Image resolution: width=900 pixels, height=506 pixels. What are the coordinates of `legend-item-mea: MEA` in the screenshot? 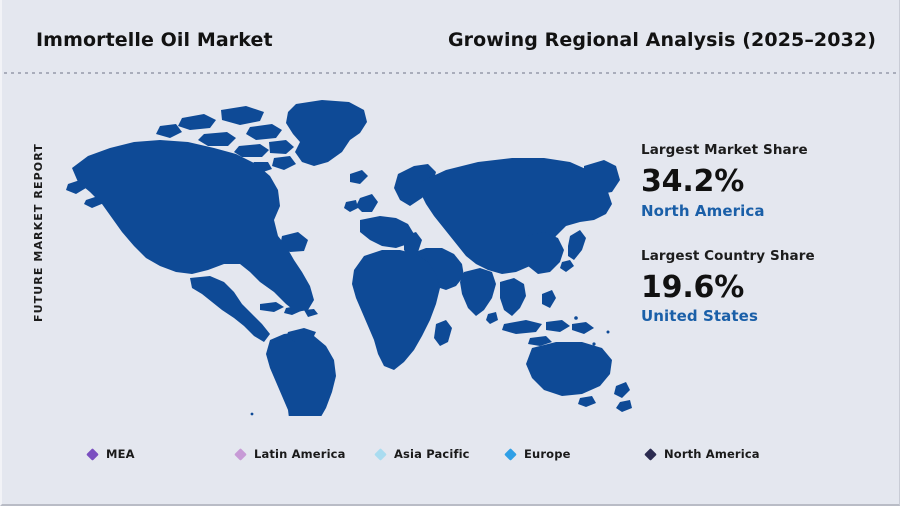 It's located at (110, 454).